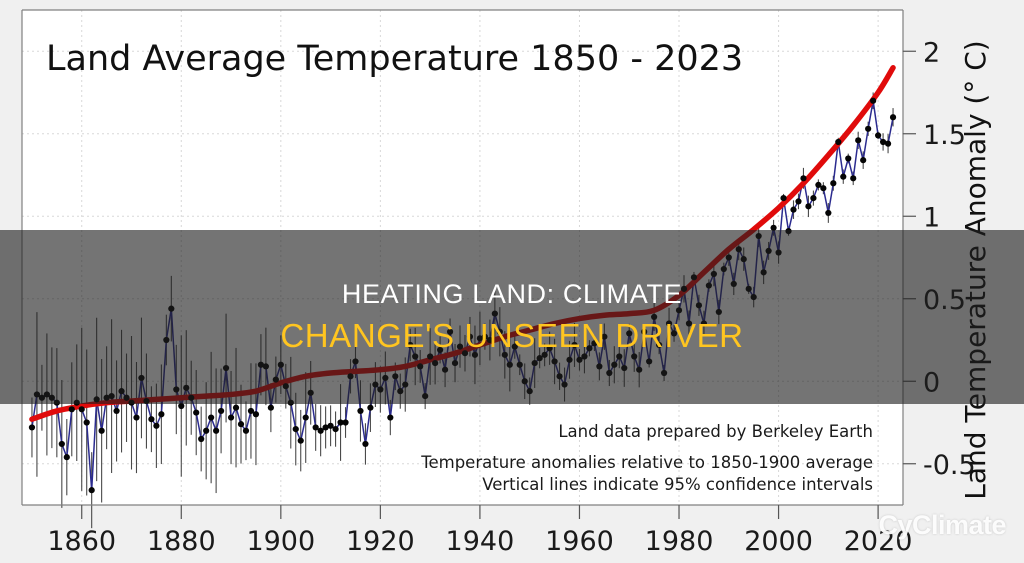 This screenshot has width=1024, height=563. Describe the element at coordinates (975, 269) in the screenshot. I see `y-axis-title: Land Temperature Anomaly (° C)` at that location.